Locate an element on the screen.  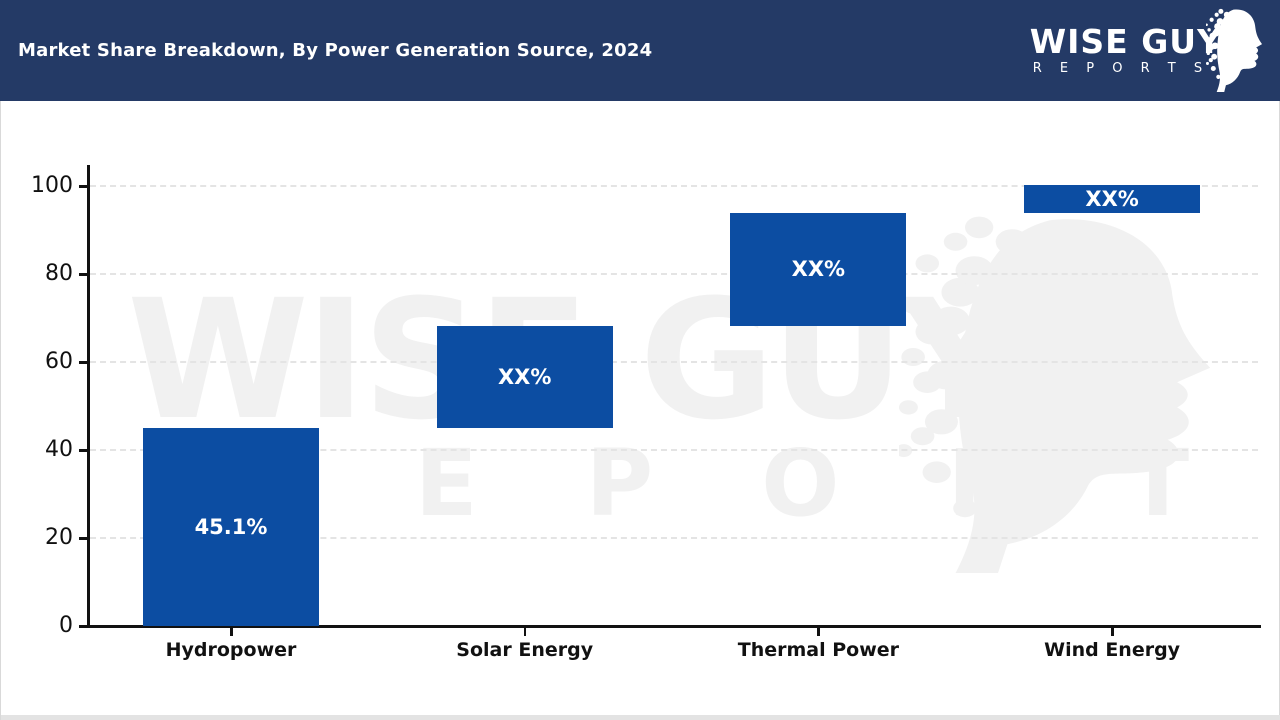
y-tick-label: 20 is located at coordinates (59, 537).